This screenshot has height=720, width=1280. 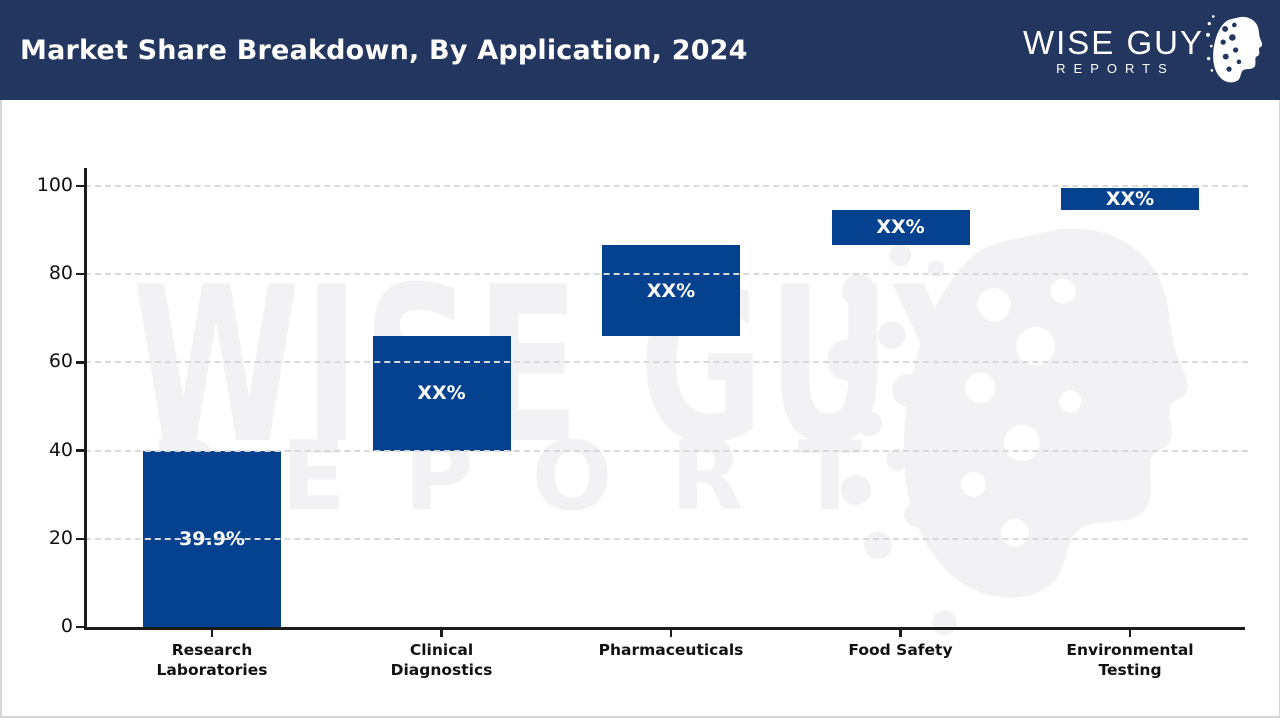 I want to click on y-tick-label-80: 80, so click(x=60, y=273).